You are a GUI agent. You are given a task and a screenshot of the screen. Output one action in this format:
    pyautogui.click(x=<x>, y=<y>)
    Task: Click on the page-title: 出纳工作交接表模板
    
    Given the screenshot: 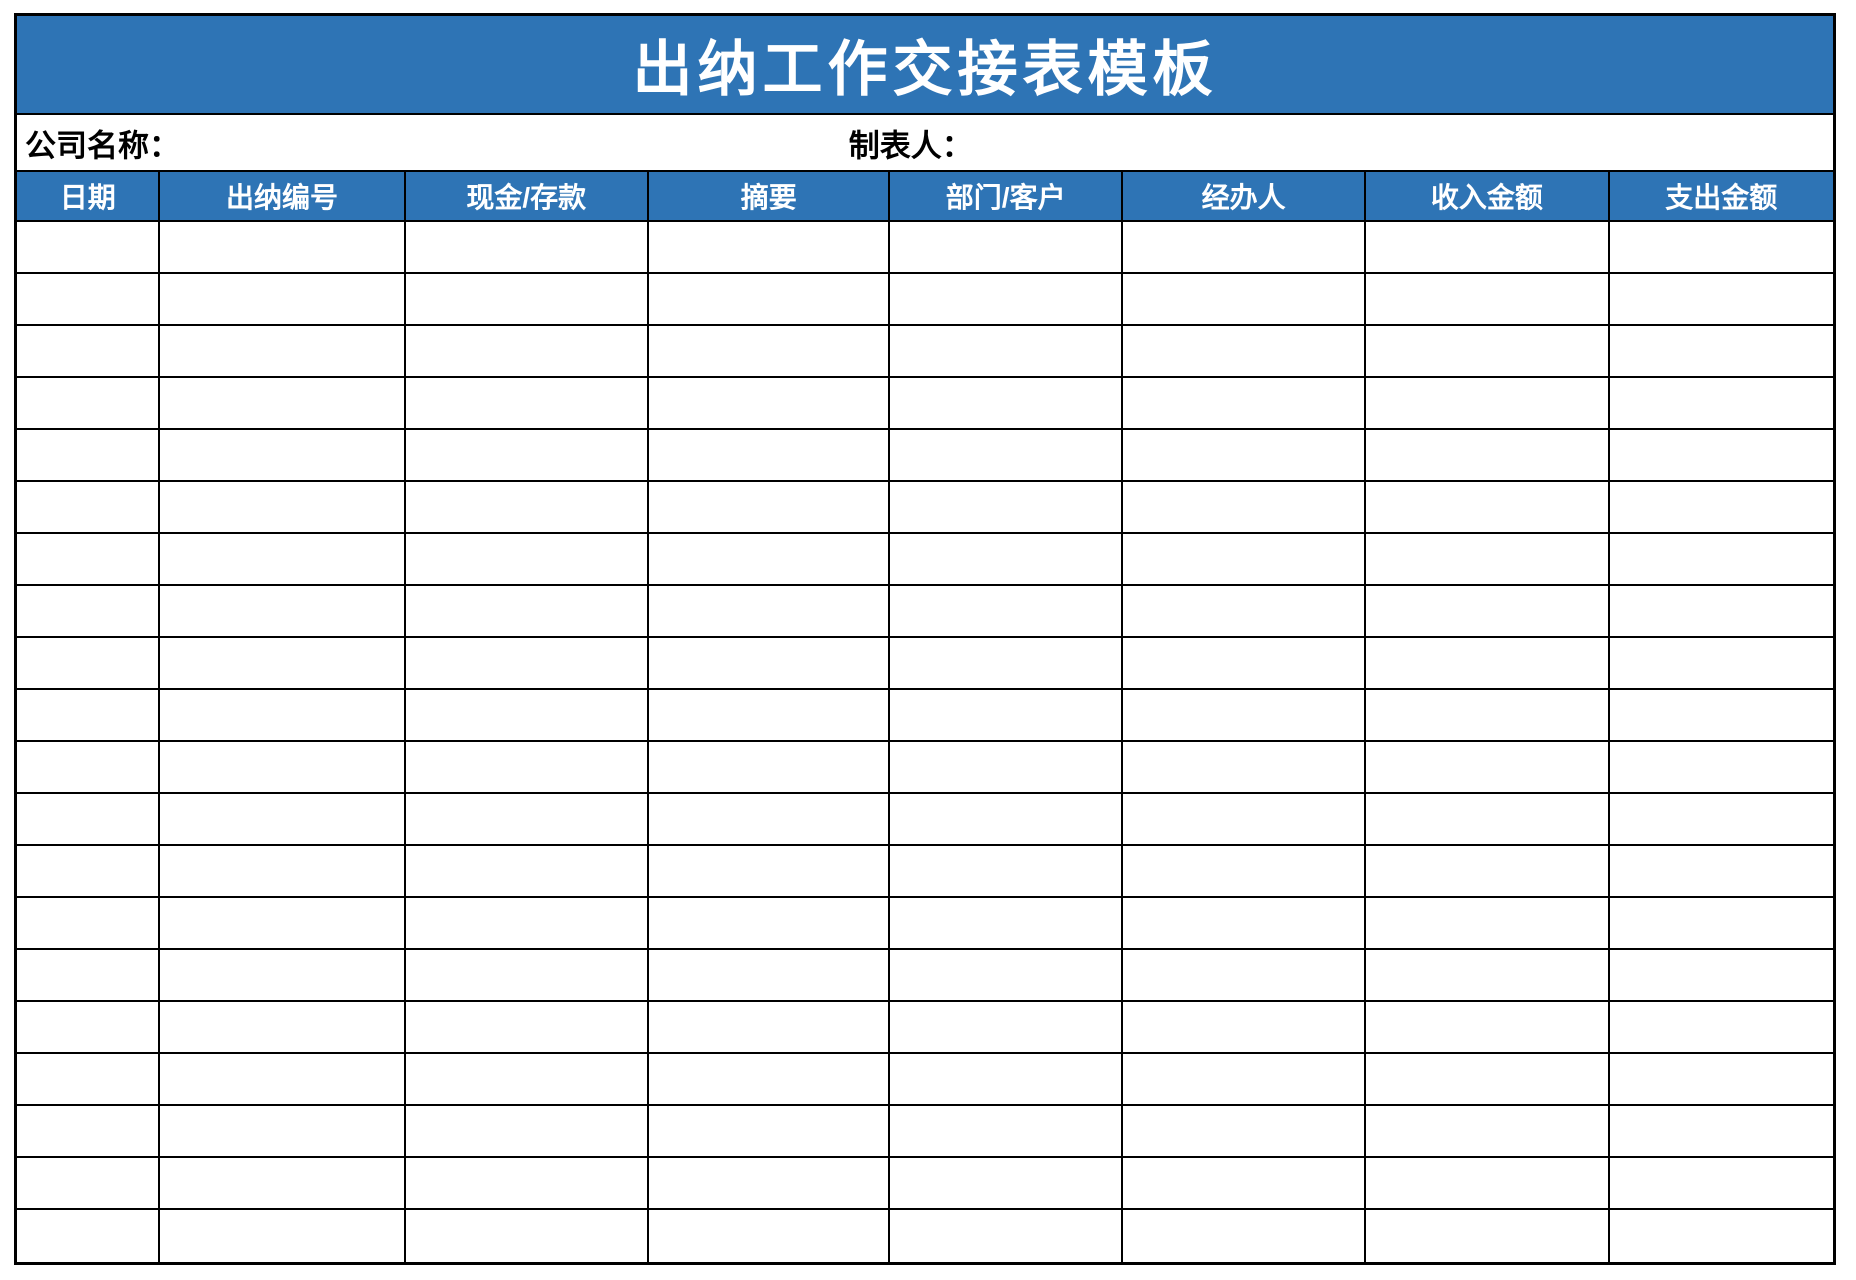 What is the action you would take?
    pyautogui.click(x=925, y=69)
    